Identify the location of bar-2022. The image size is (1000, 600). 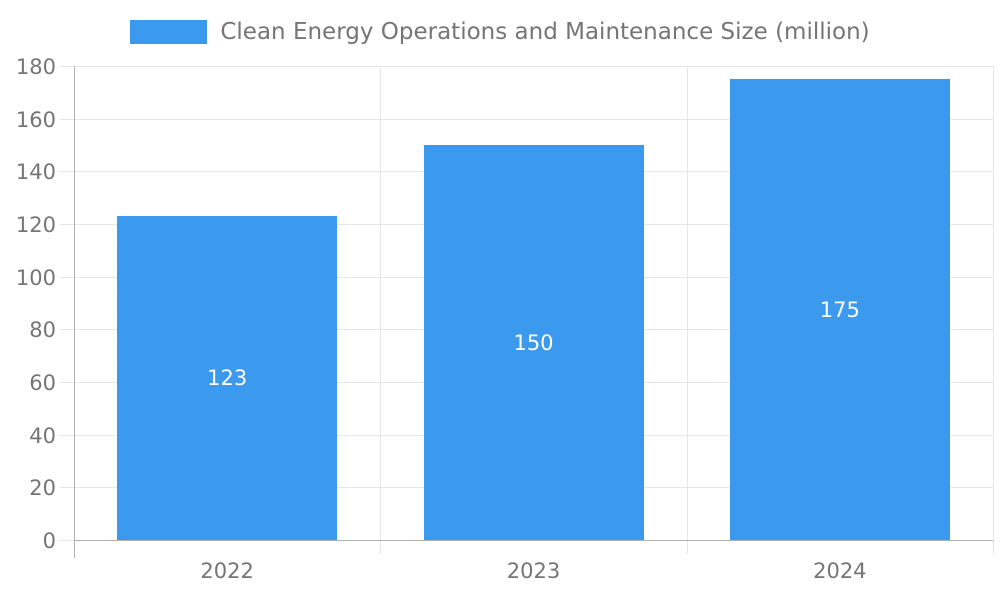
(227, 378).